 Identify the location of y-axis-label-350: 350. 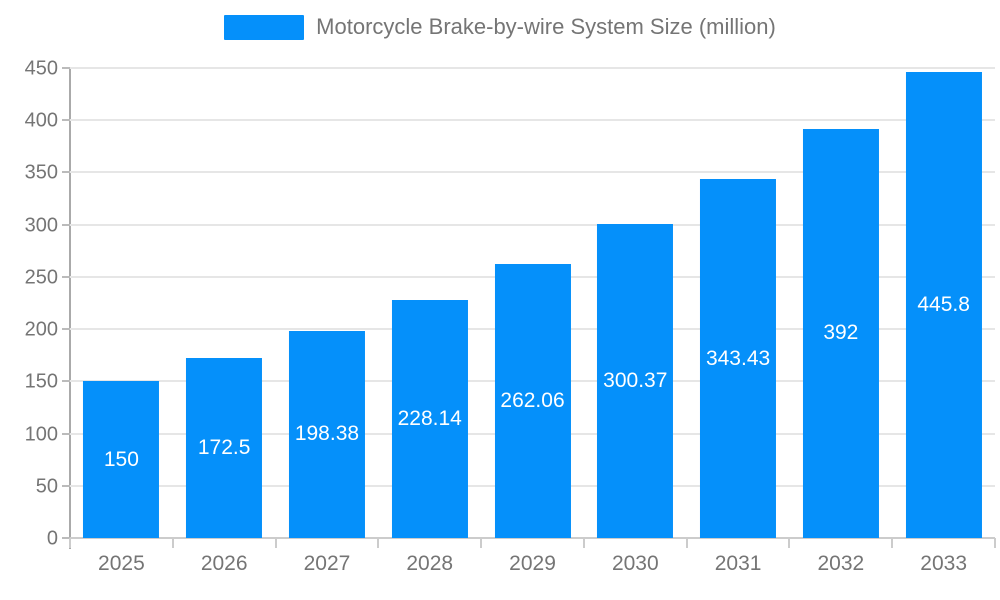
(41, 172).